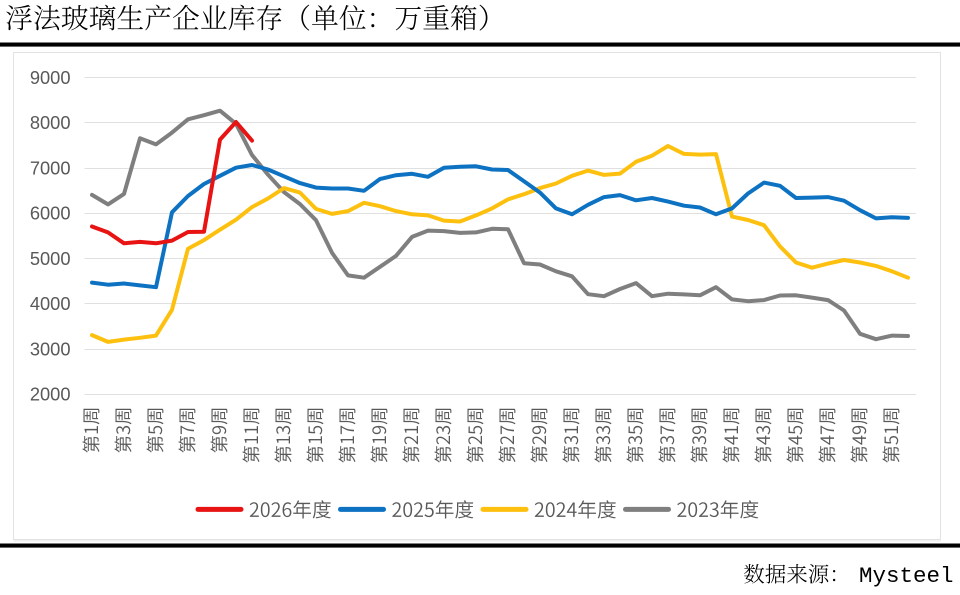  What do you see at coordinates (50, 394) in the screenshot?
I see `svg-text: 2000` at bounding box center [50, 394].